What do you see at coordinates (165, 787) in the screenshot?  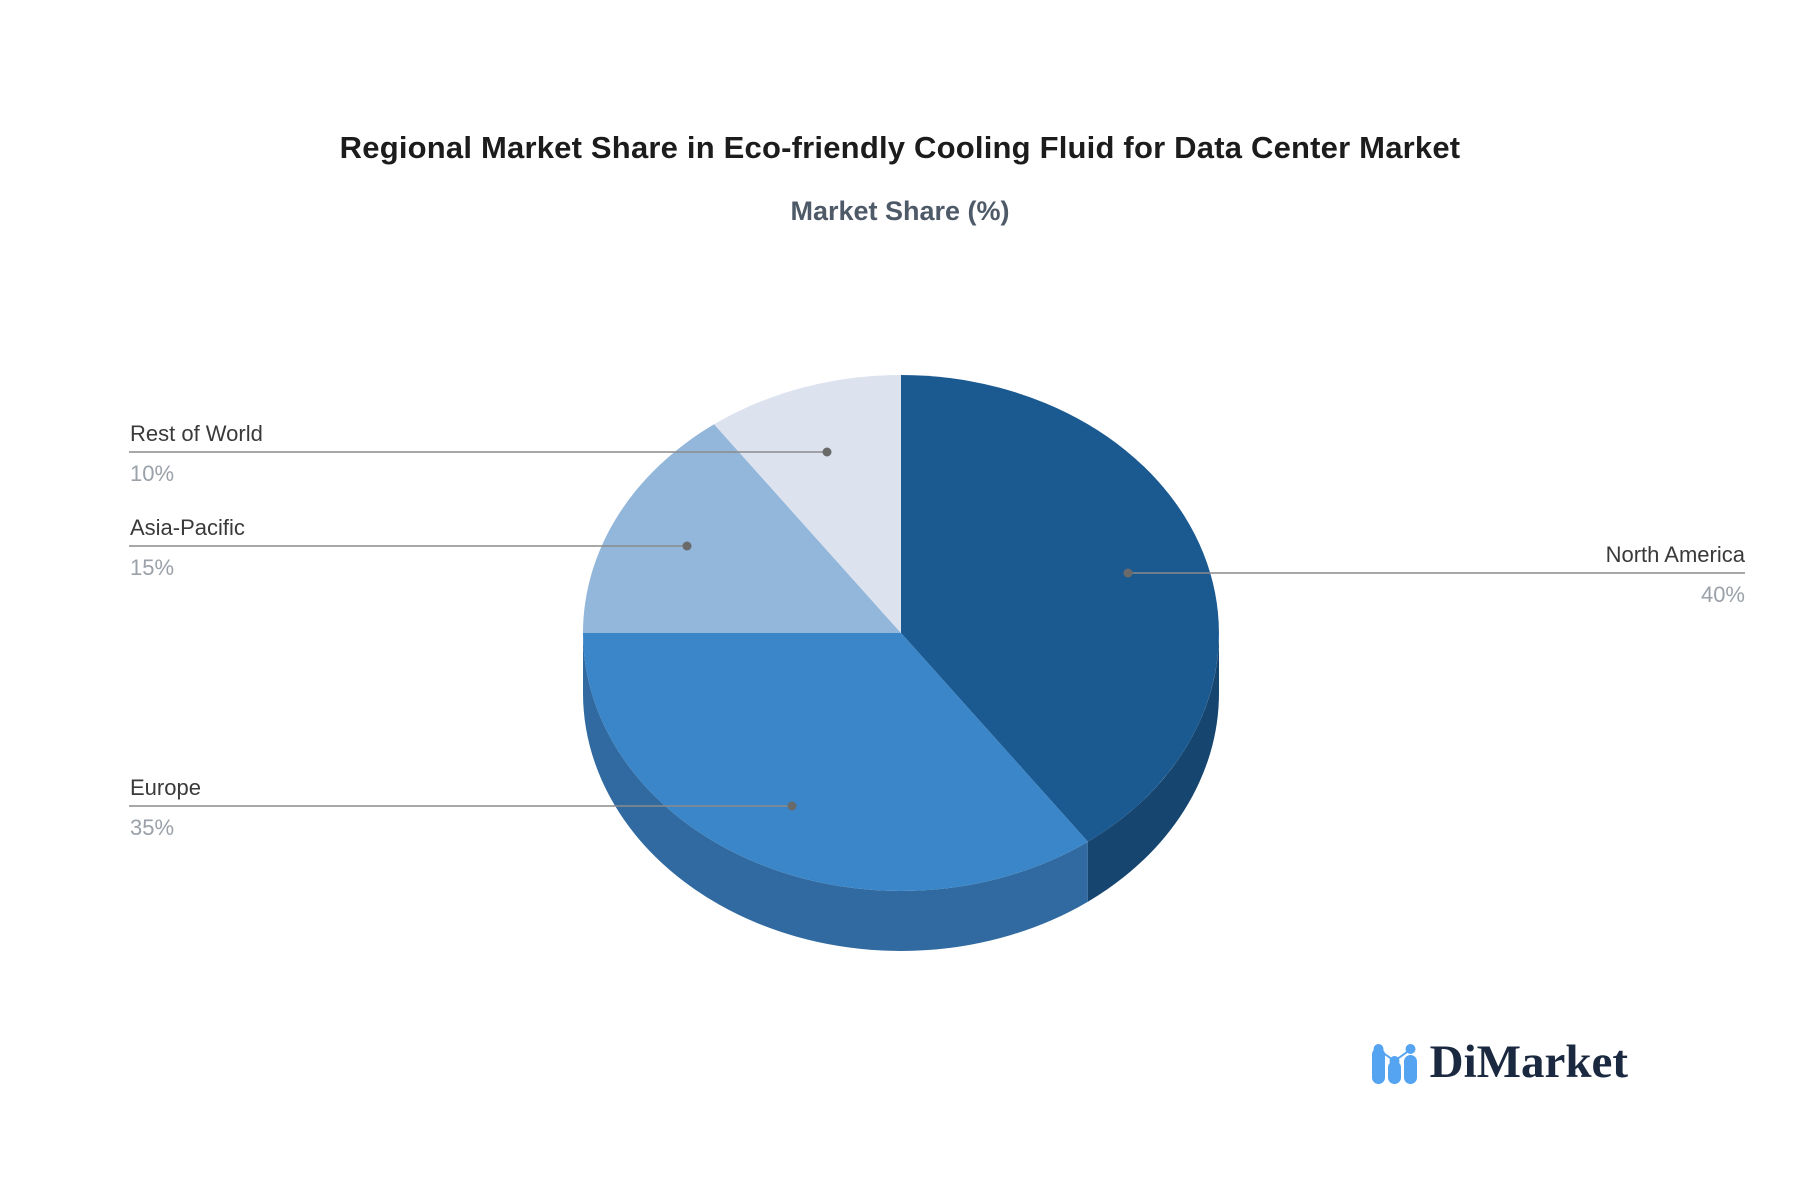 I see `label-europe: Europe` at bounding box center [165, 787].